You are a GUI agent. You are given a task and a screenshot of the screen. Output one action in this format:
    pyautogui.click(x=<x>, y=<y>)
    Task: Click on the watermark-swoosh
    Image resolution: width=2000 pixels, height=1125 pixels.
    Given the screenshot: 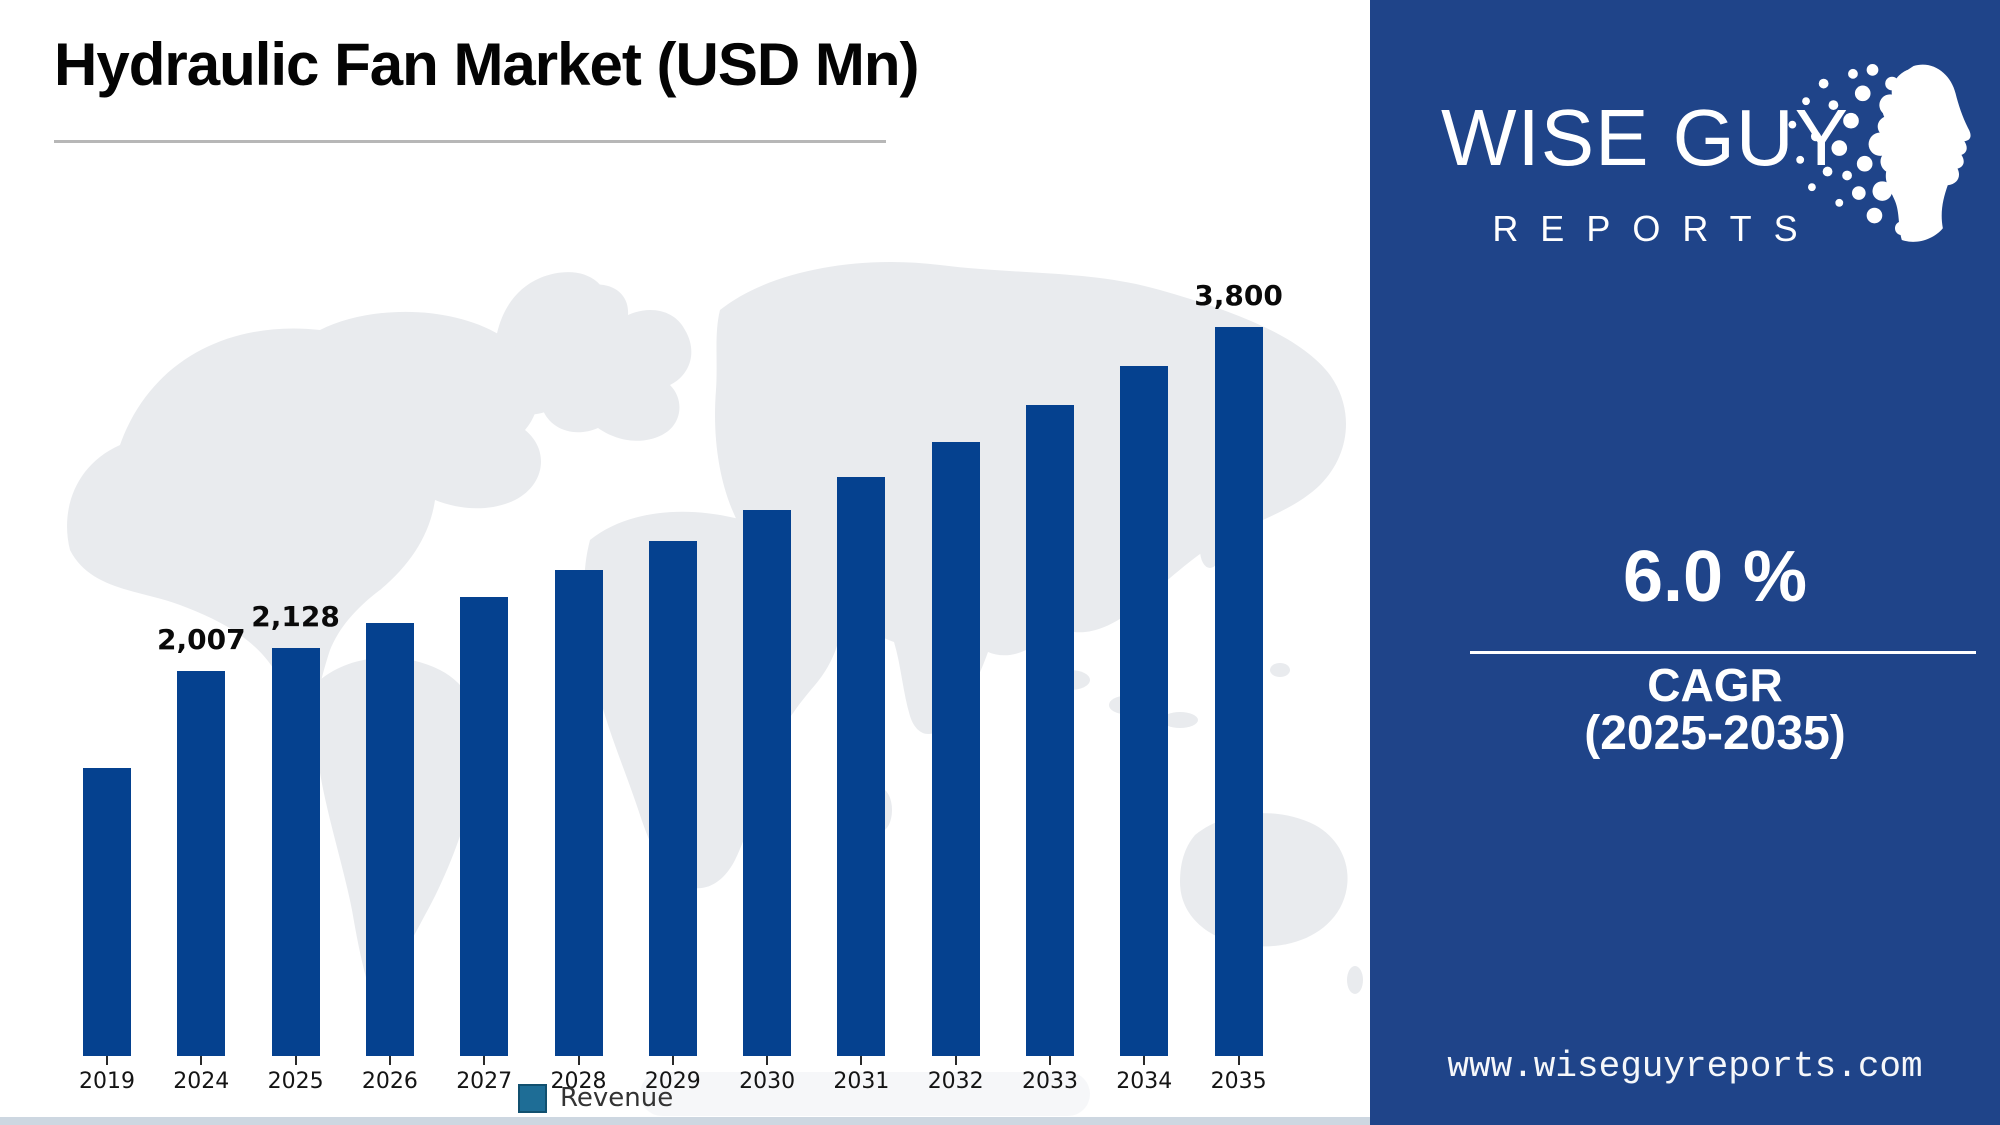 What is the action you would take?
    pyautogui.click(x=865, y=1094)
    